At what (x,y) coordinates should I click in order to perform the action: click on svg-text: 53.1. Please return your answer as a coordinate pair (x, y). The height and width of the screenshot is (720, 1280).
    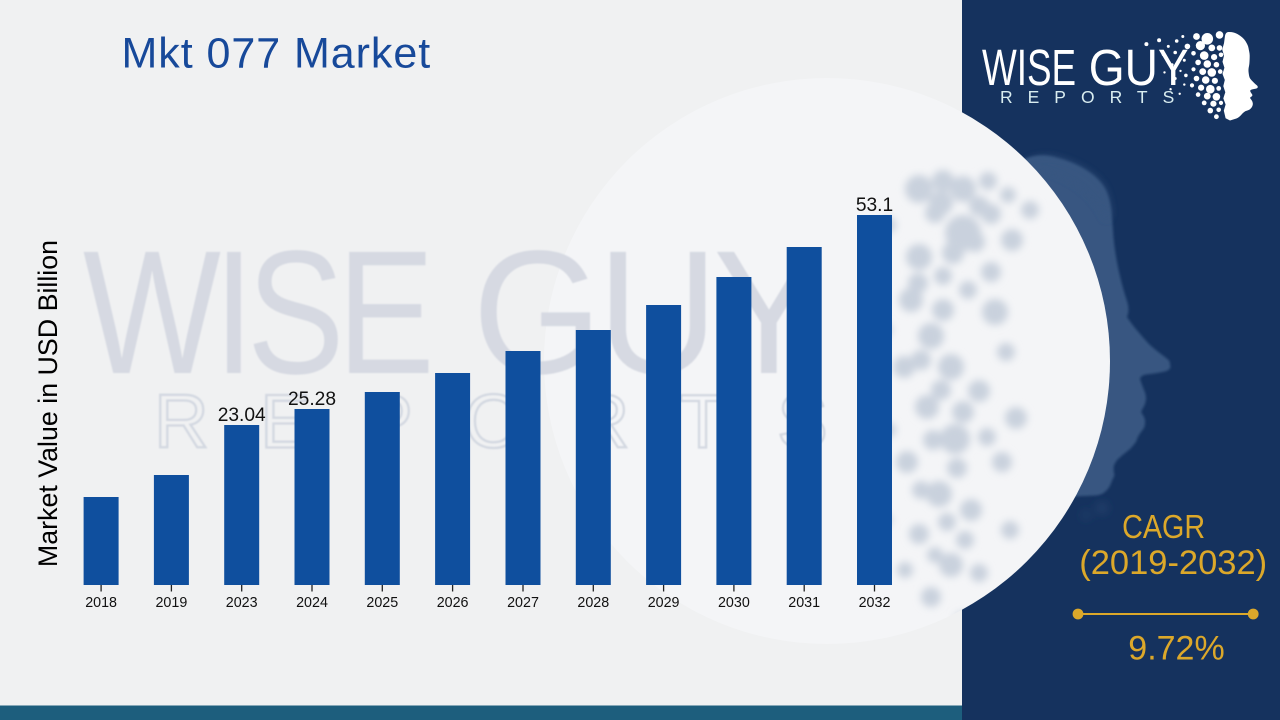
    Looking at the image, I should click on (874, 205).